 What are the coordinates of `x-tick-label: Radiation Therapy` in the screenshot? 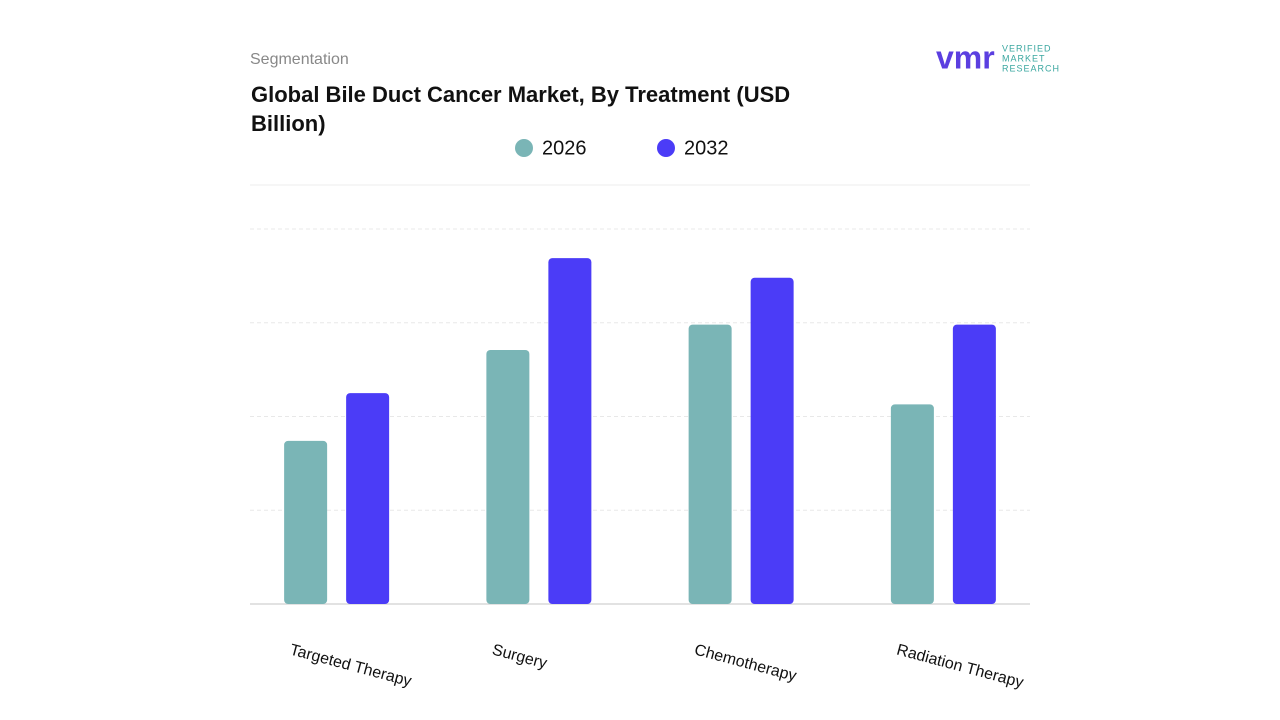 It's located at (960, 667).